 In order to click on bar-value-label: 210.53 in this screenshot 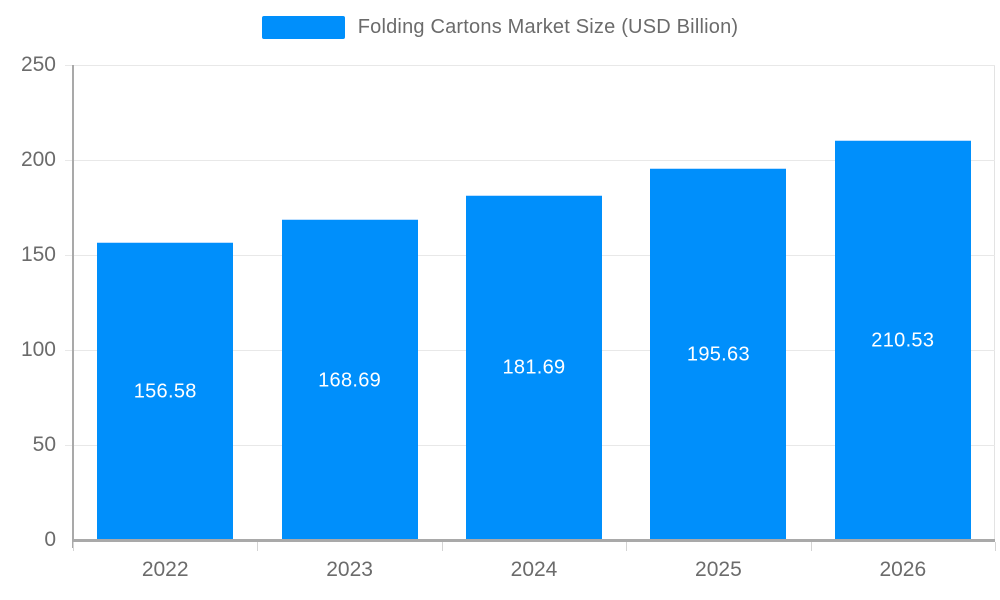, I will do `click(903, 340)`.